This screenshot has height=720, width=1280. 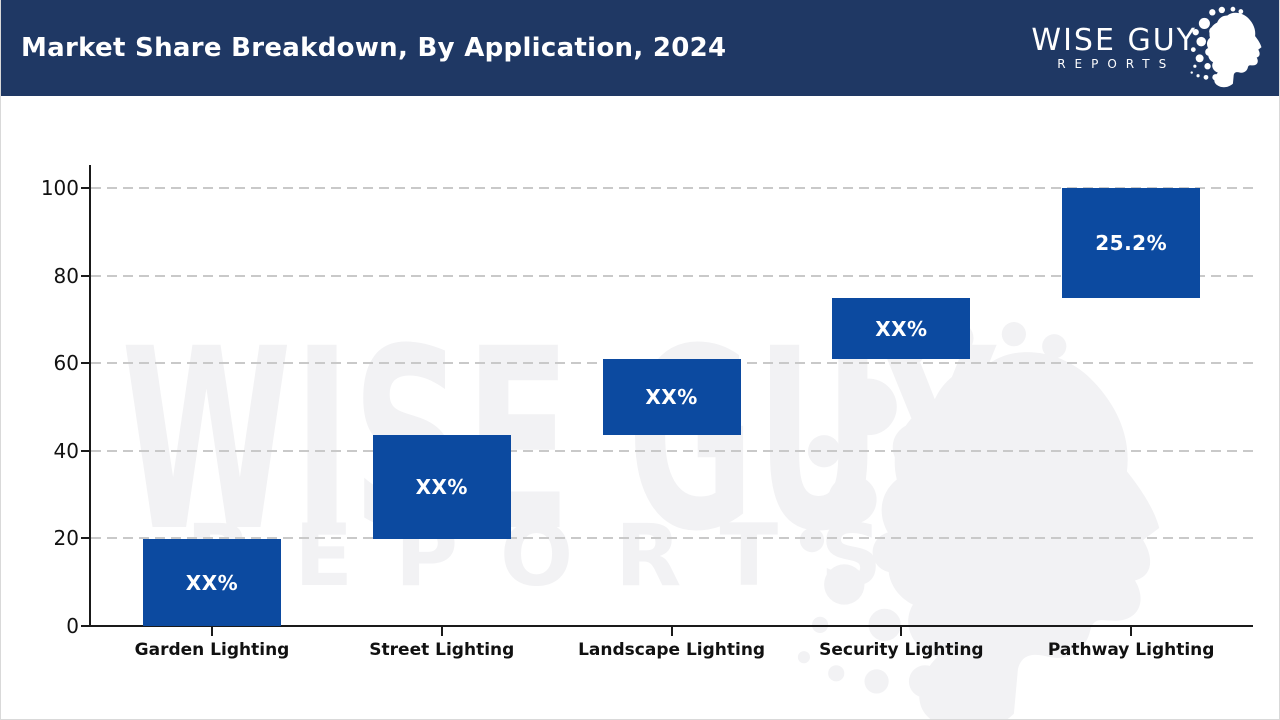 I want to click on y-axis-tick-label: 100, so click(x=59, y=188).